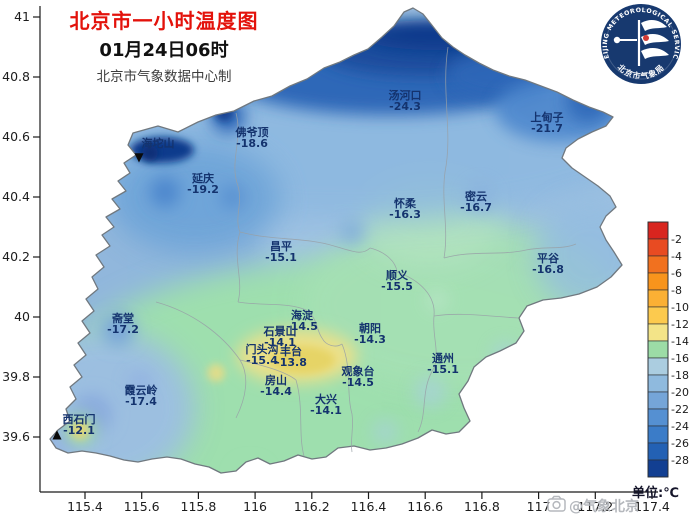 The image size is (690, 517). I want to click on legend-tick-label: -6, so click(676, 273).